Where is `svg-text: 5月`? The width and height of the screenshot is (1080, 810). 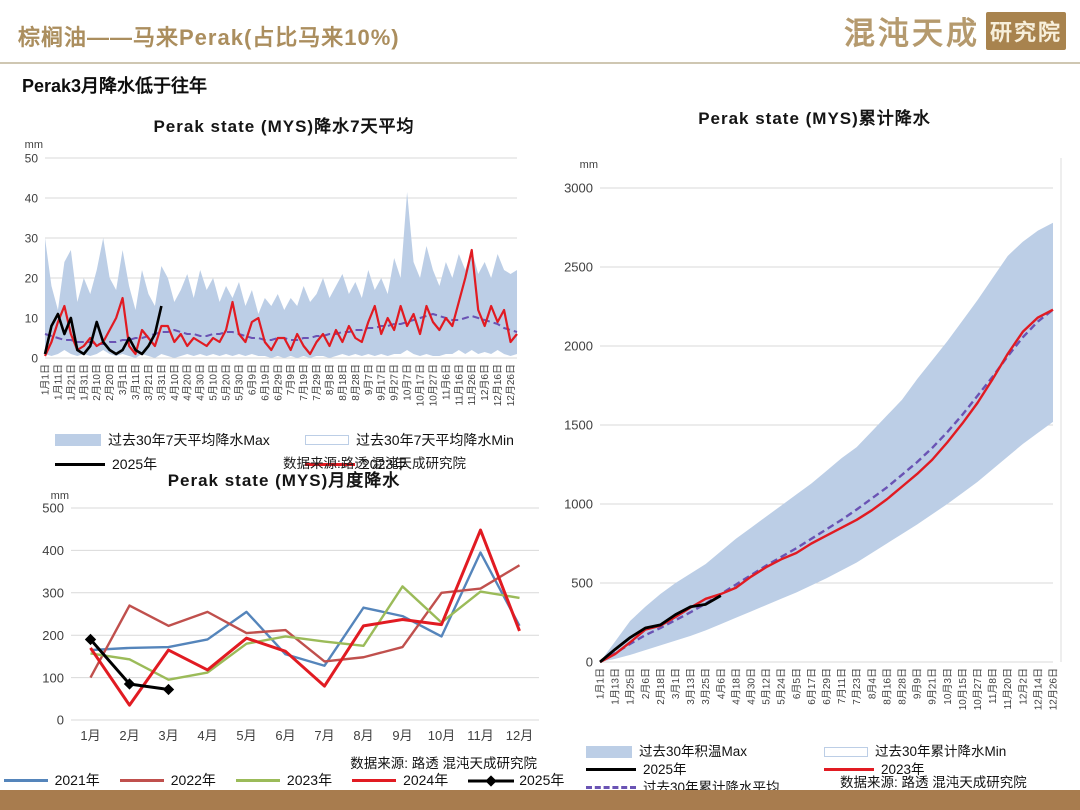
svg-text: 5月 is located at coordinates (246, 735).